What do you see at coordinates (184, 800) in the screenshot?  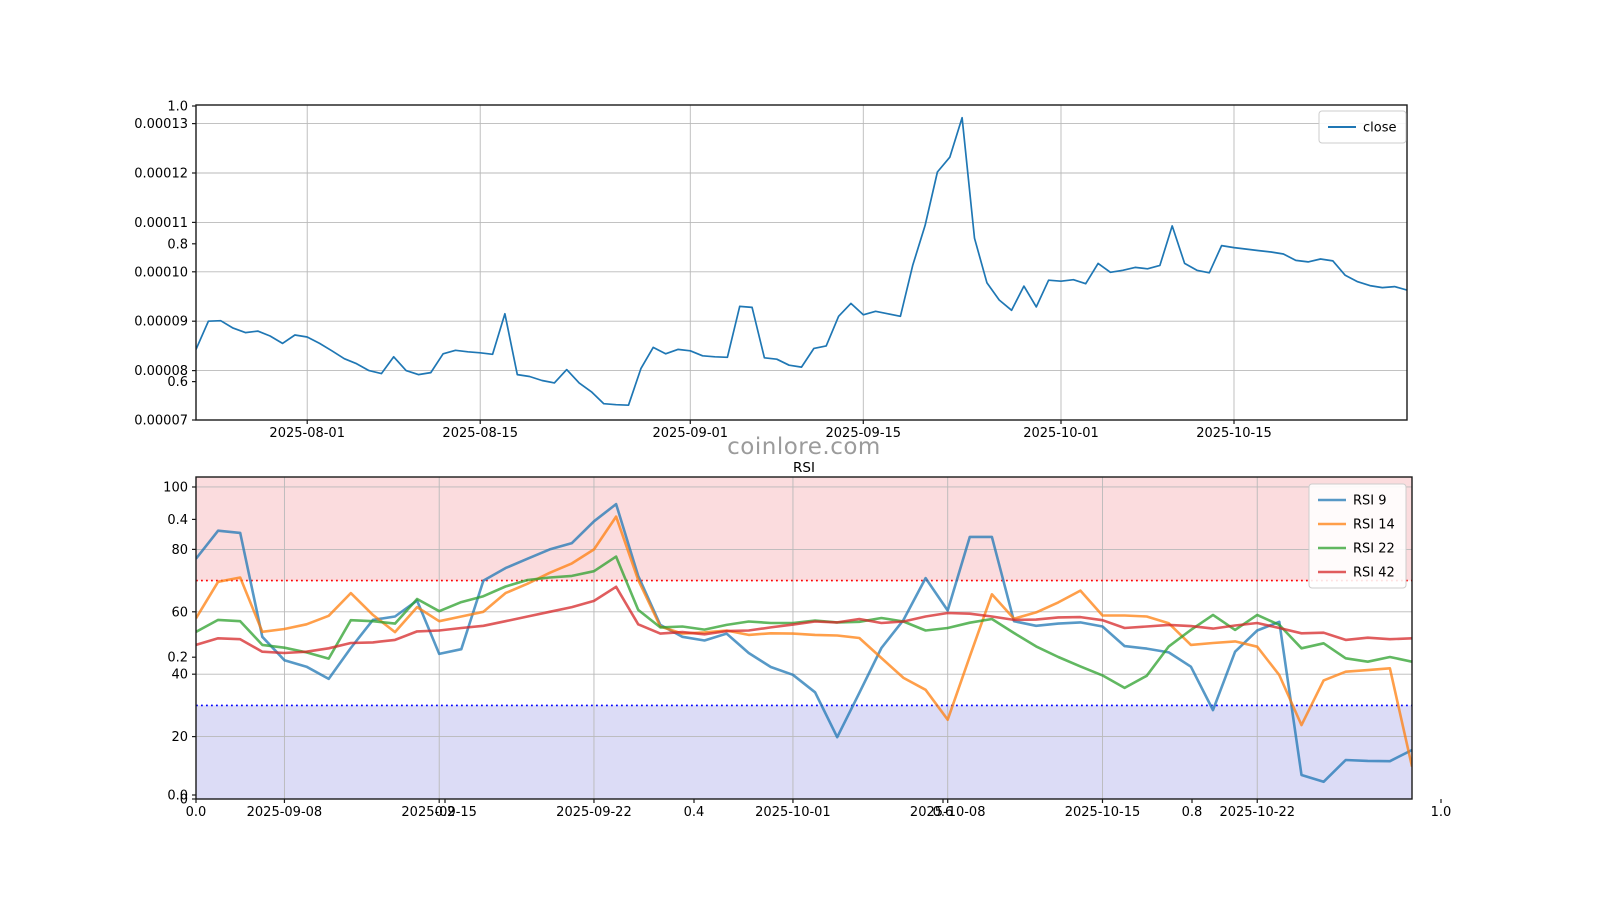 I see `svg-text: 0` at bounding box center [184, 800].